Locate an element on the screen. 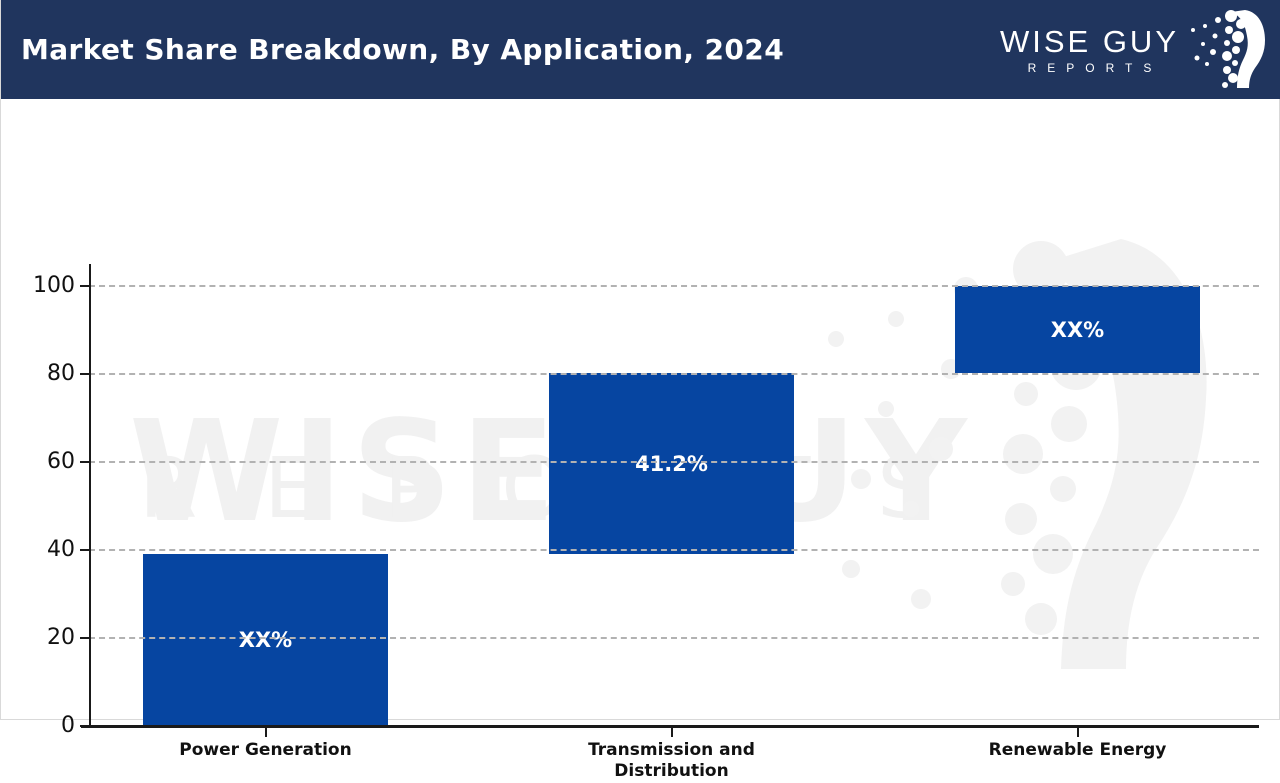 The width and height of the screenshot is (1280, 783). gridline-y60 is located at coordinates (674, 462).